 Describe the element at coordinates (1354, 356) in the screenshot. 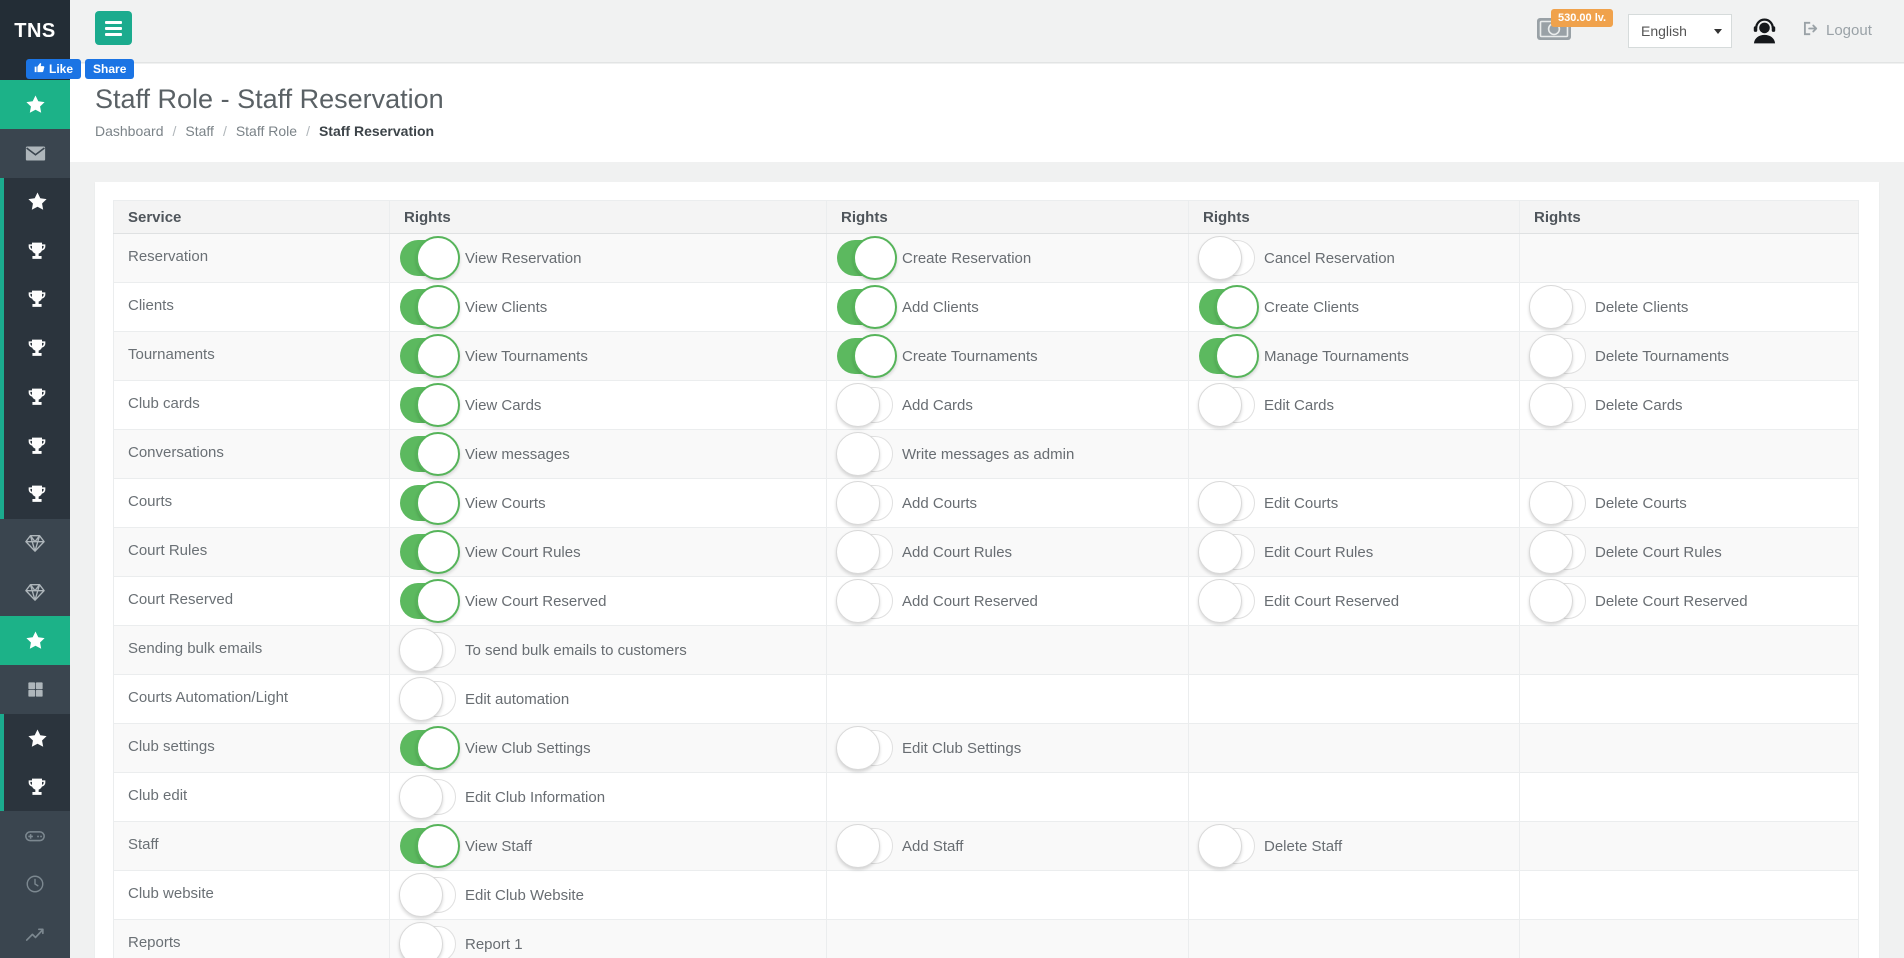

I see `rights-cell: Manage Tournaments` at that location.